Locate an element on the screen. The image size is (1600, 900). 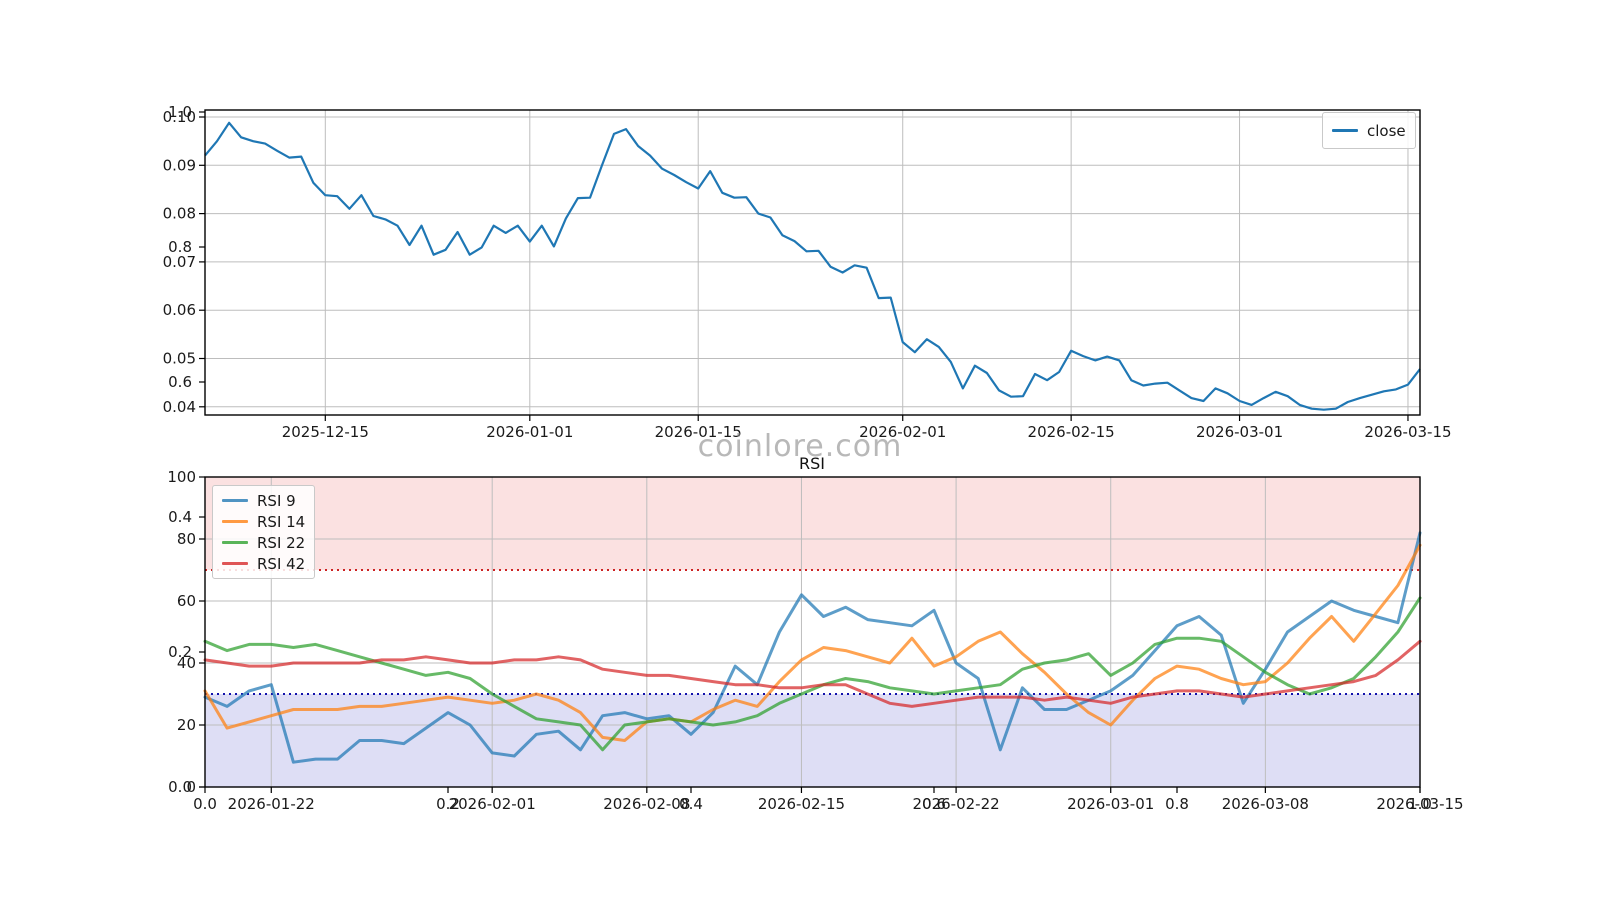
price-legend: close is located at coordinates (1369, 130).